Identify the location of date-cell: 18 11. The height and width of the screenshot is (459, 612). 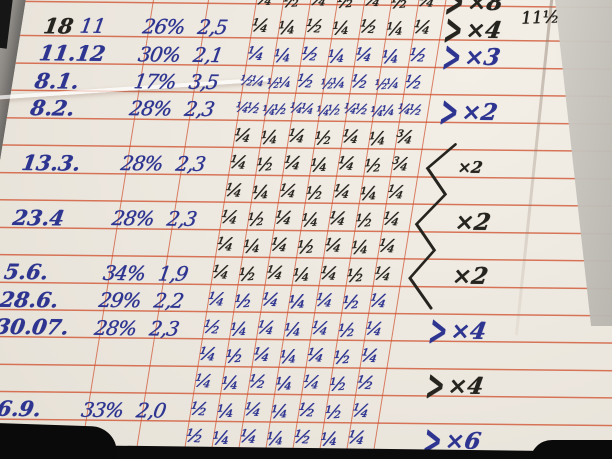
(85, 26).